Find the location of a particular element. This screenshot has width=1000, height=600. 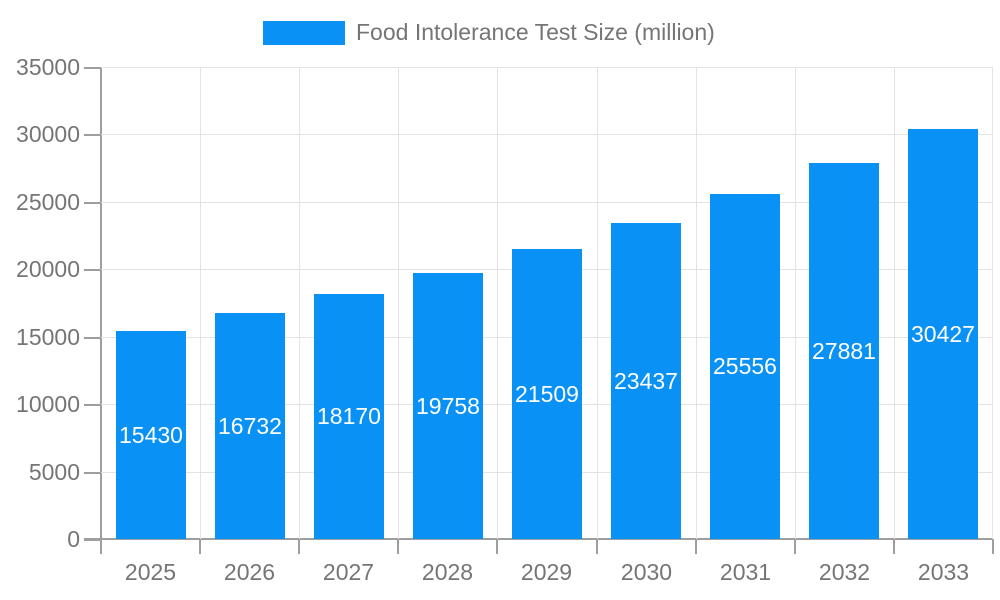

bar: 25556 is located at coordinates (745, 366).